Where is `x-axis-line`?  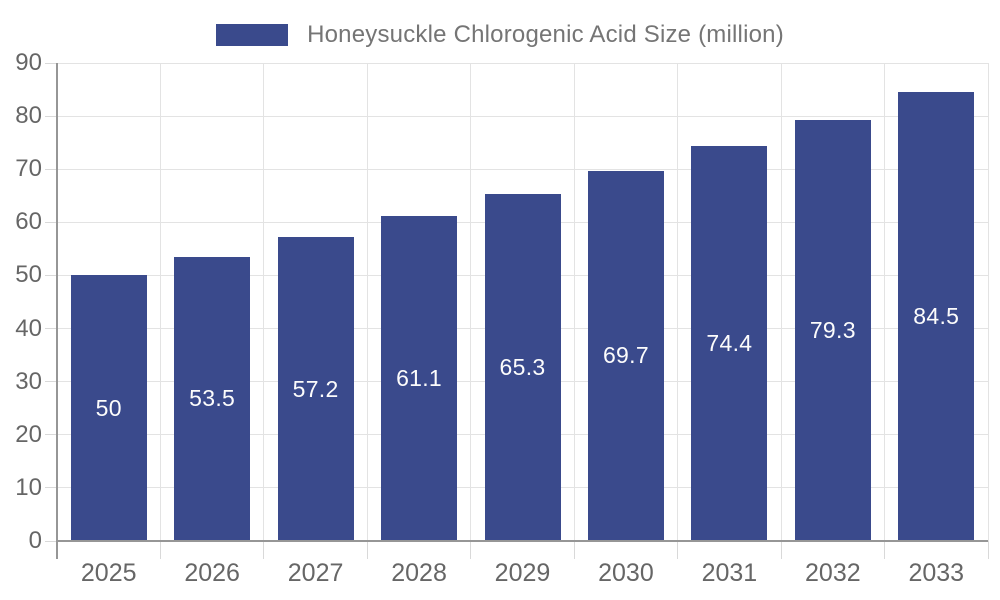 x-axis-line is located at coordinates (522, 540).